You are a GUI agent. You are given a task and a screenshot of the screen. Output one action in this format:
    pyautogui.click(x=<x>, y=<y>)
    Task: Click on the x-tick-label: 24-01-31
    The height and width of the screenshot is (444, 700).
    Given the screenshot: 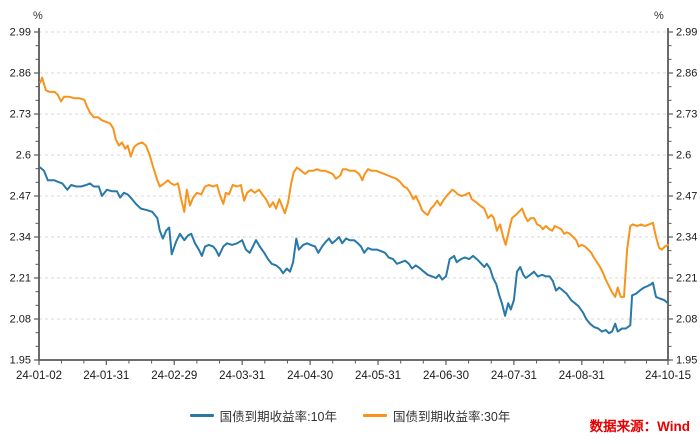 What is the action you would take?
    pyautogui.click(x=106, y=376)
    